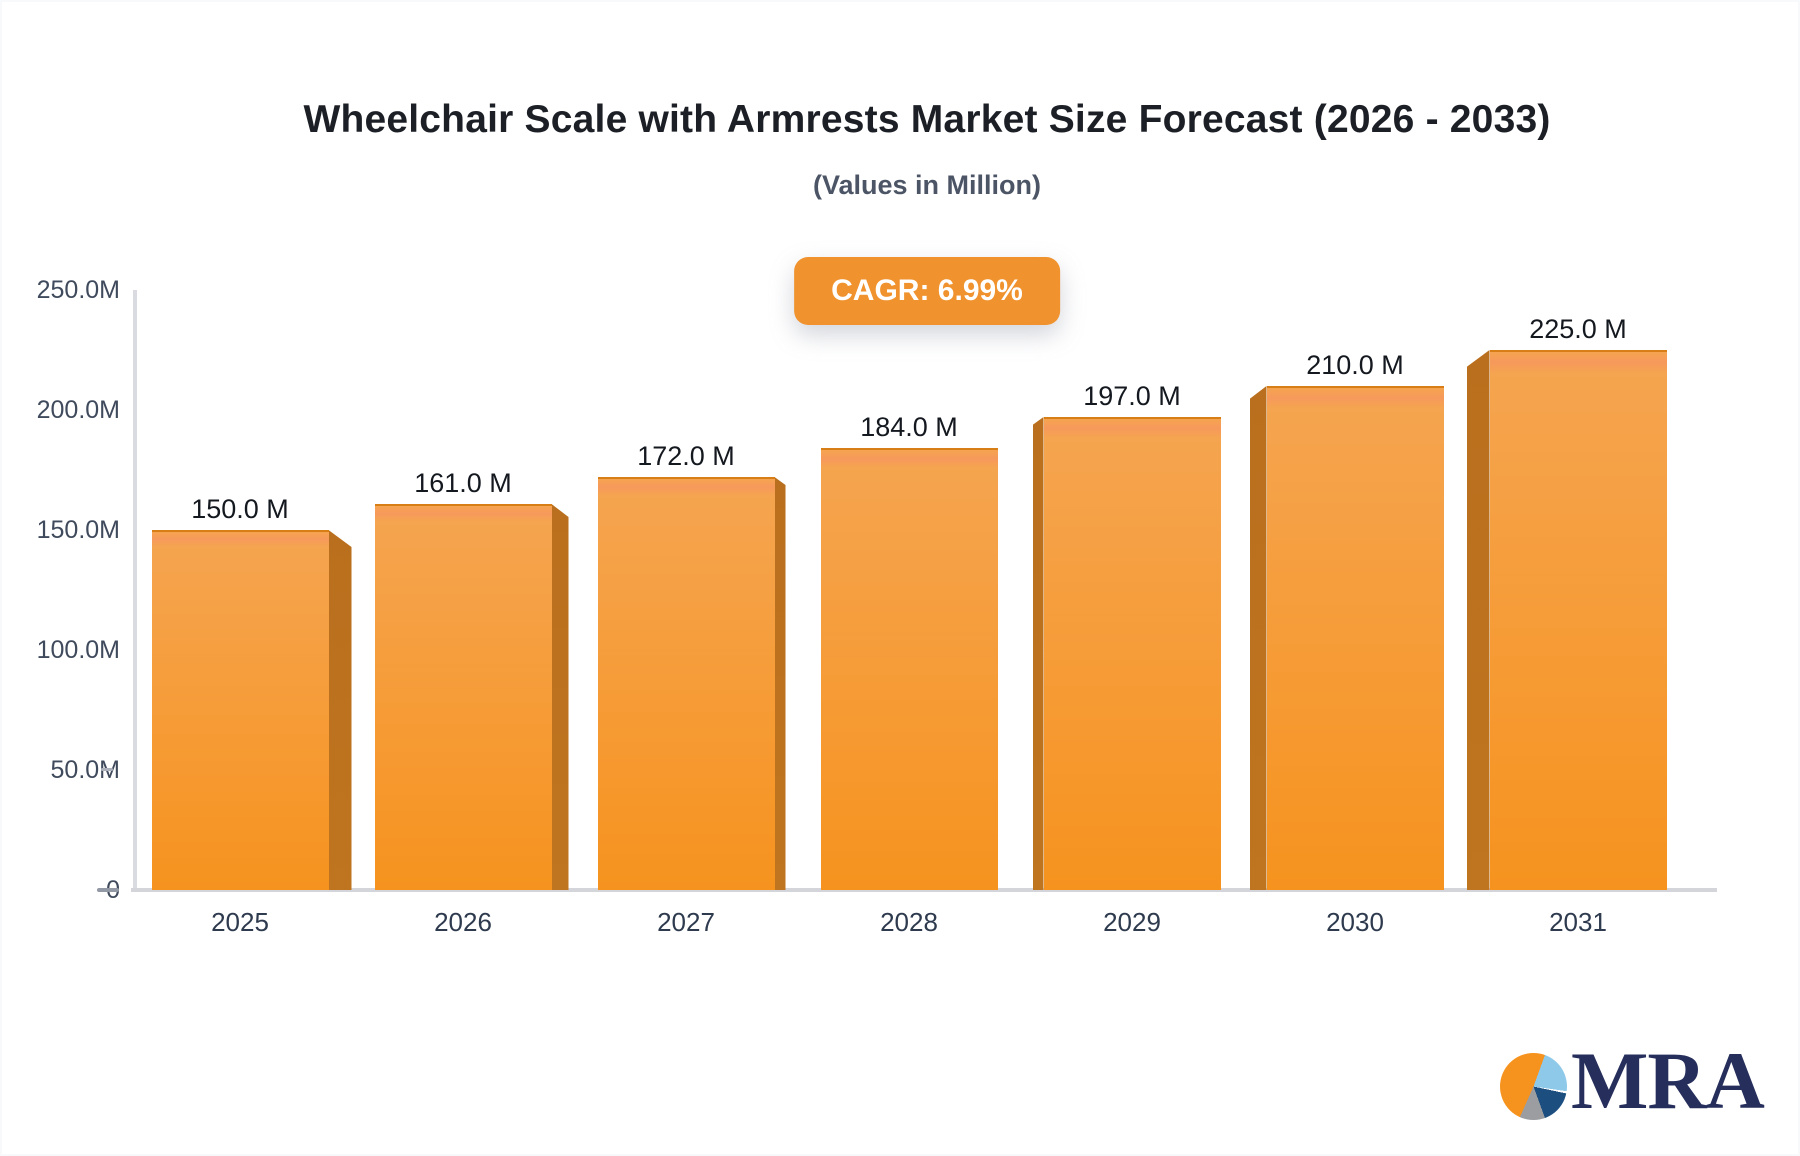  I want to click on bar-value-label: 161.0 M, so click(463, 483).